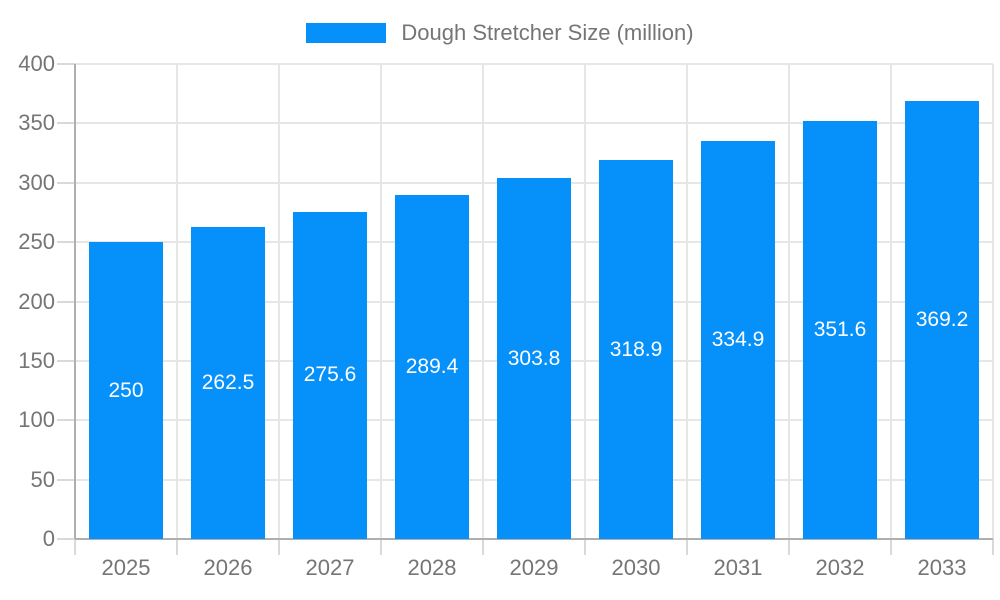 This screenshot has height=600, width=1000. What do you see at coordinates (126, 567) in the screenshot?
I see `x-axis-label: 2025` at bounding box center [126, 567].